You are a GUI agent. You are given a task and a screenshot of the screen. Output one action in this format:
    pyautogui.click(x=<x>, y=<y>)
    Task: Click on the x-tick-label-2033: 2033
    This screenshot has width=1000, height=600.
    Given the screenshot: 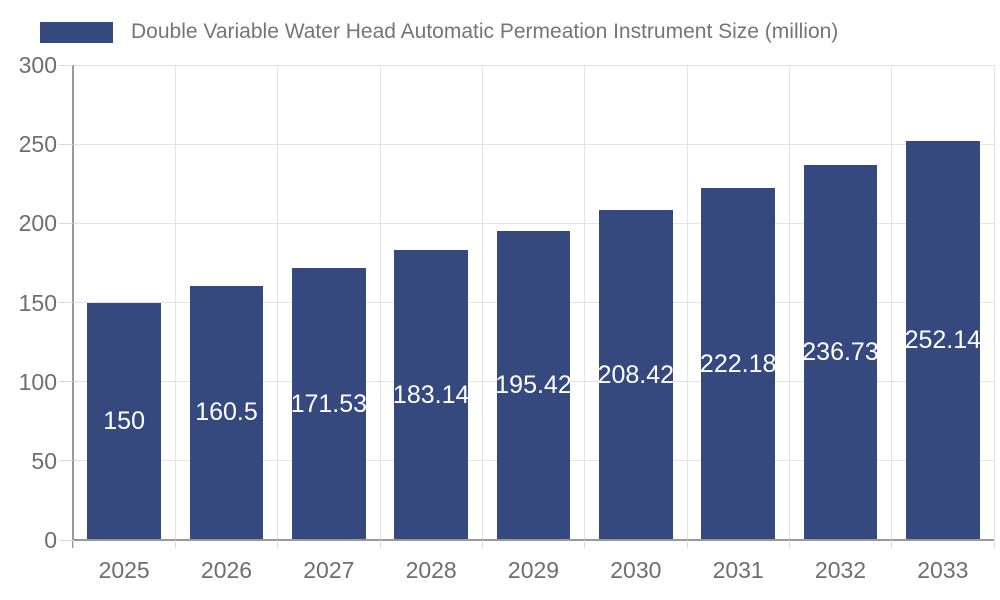 What is the action you would take?
    pyautogui.click(x=943, y=570)
    